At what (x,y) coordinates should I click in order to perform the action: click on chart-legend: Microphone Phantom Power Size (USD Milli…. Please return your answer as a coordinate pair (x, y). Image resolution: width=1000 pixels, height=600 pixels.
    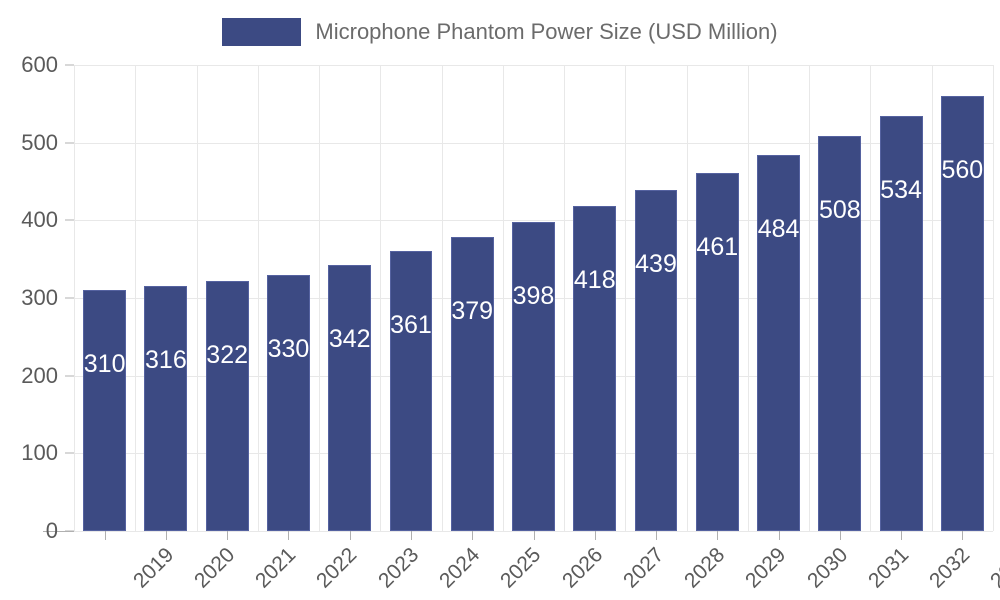
    Looking at the image, I should click on (500, 32).